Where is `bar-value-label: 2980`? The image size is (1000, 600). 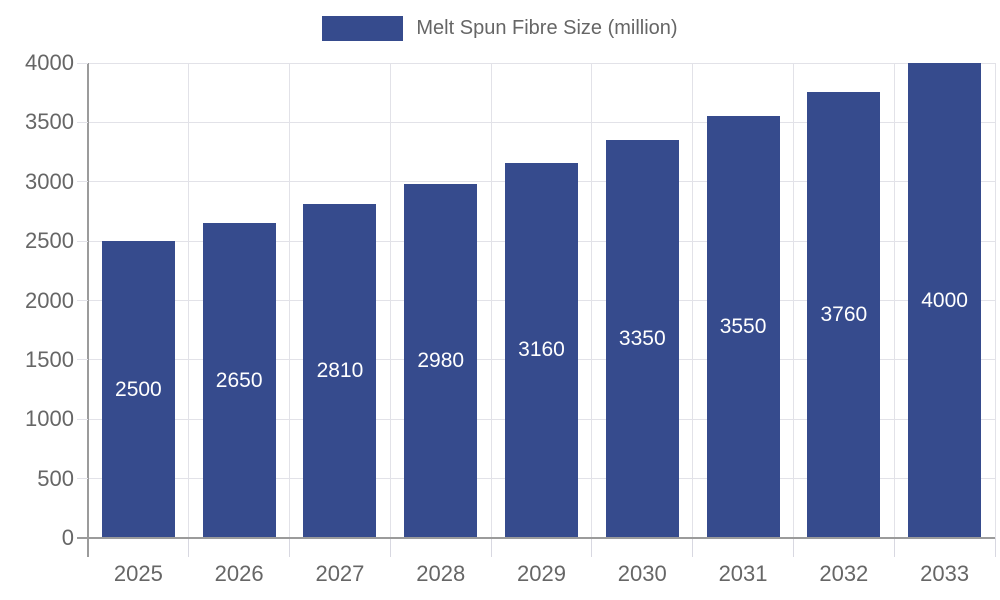
bar-value-label: 2980 is located at coordinates (441, 361).